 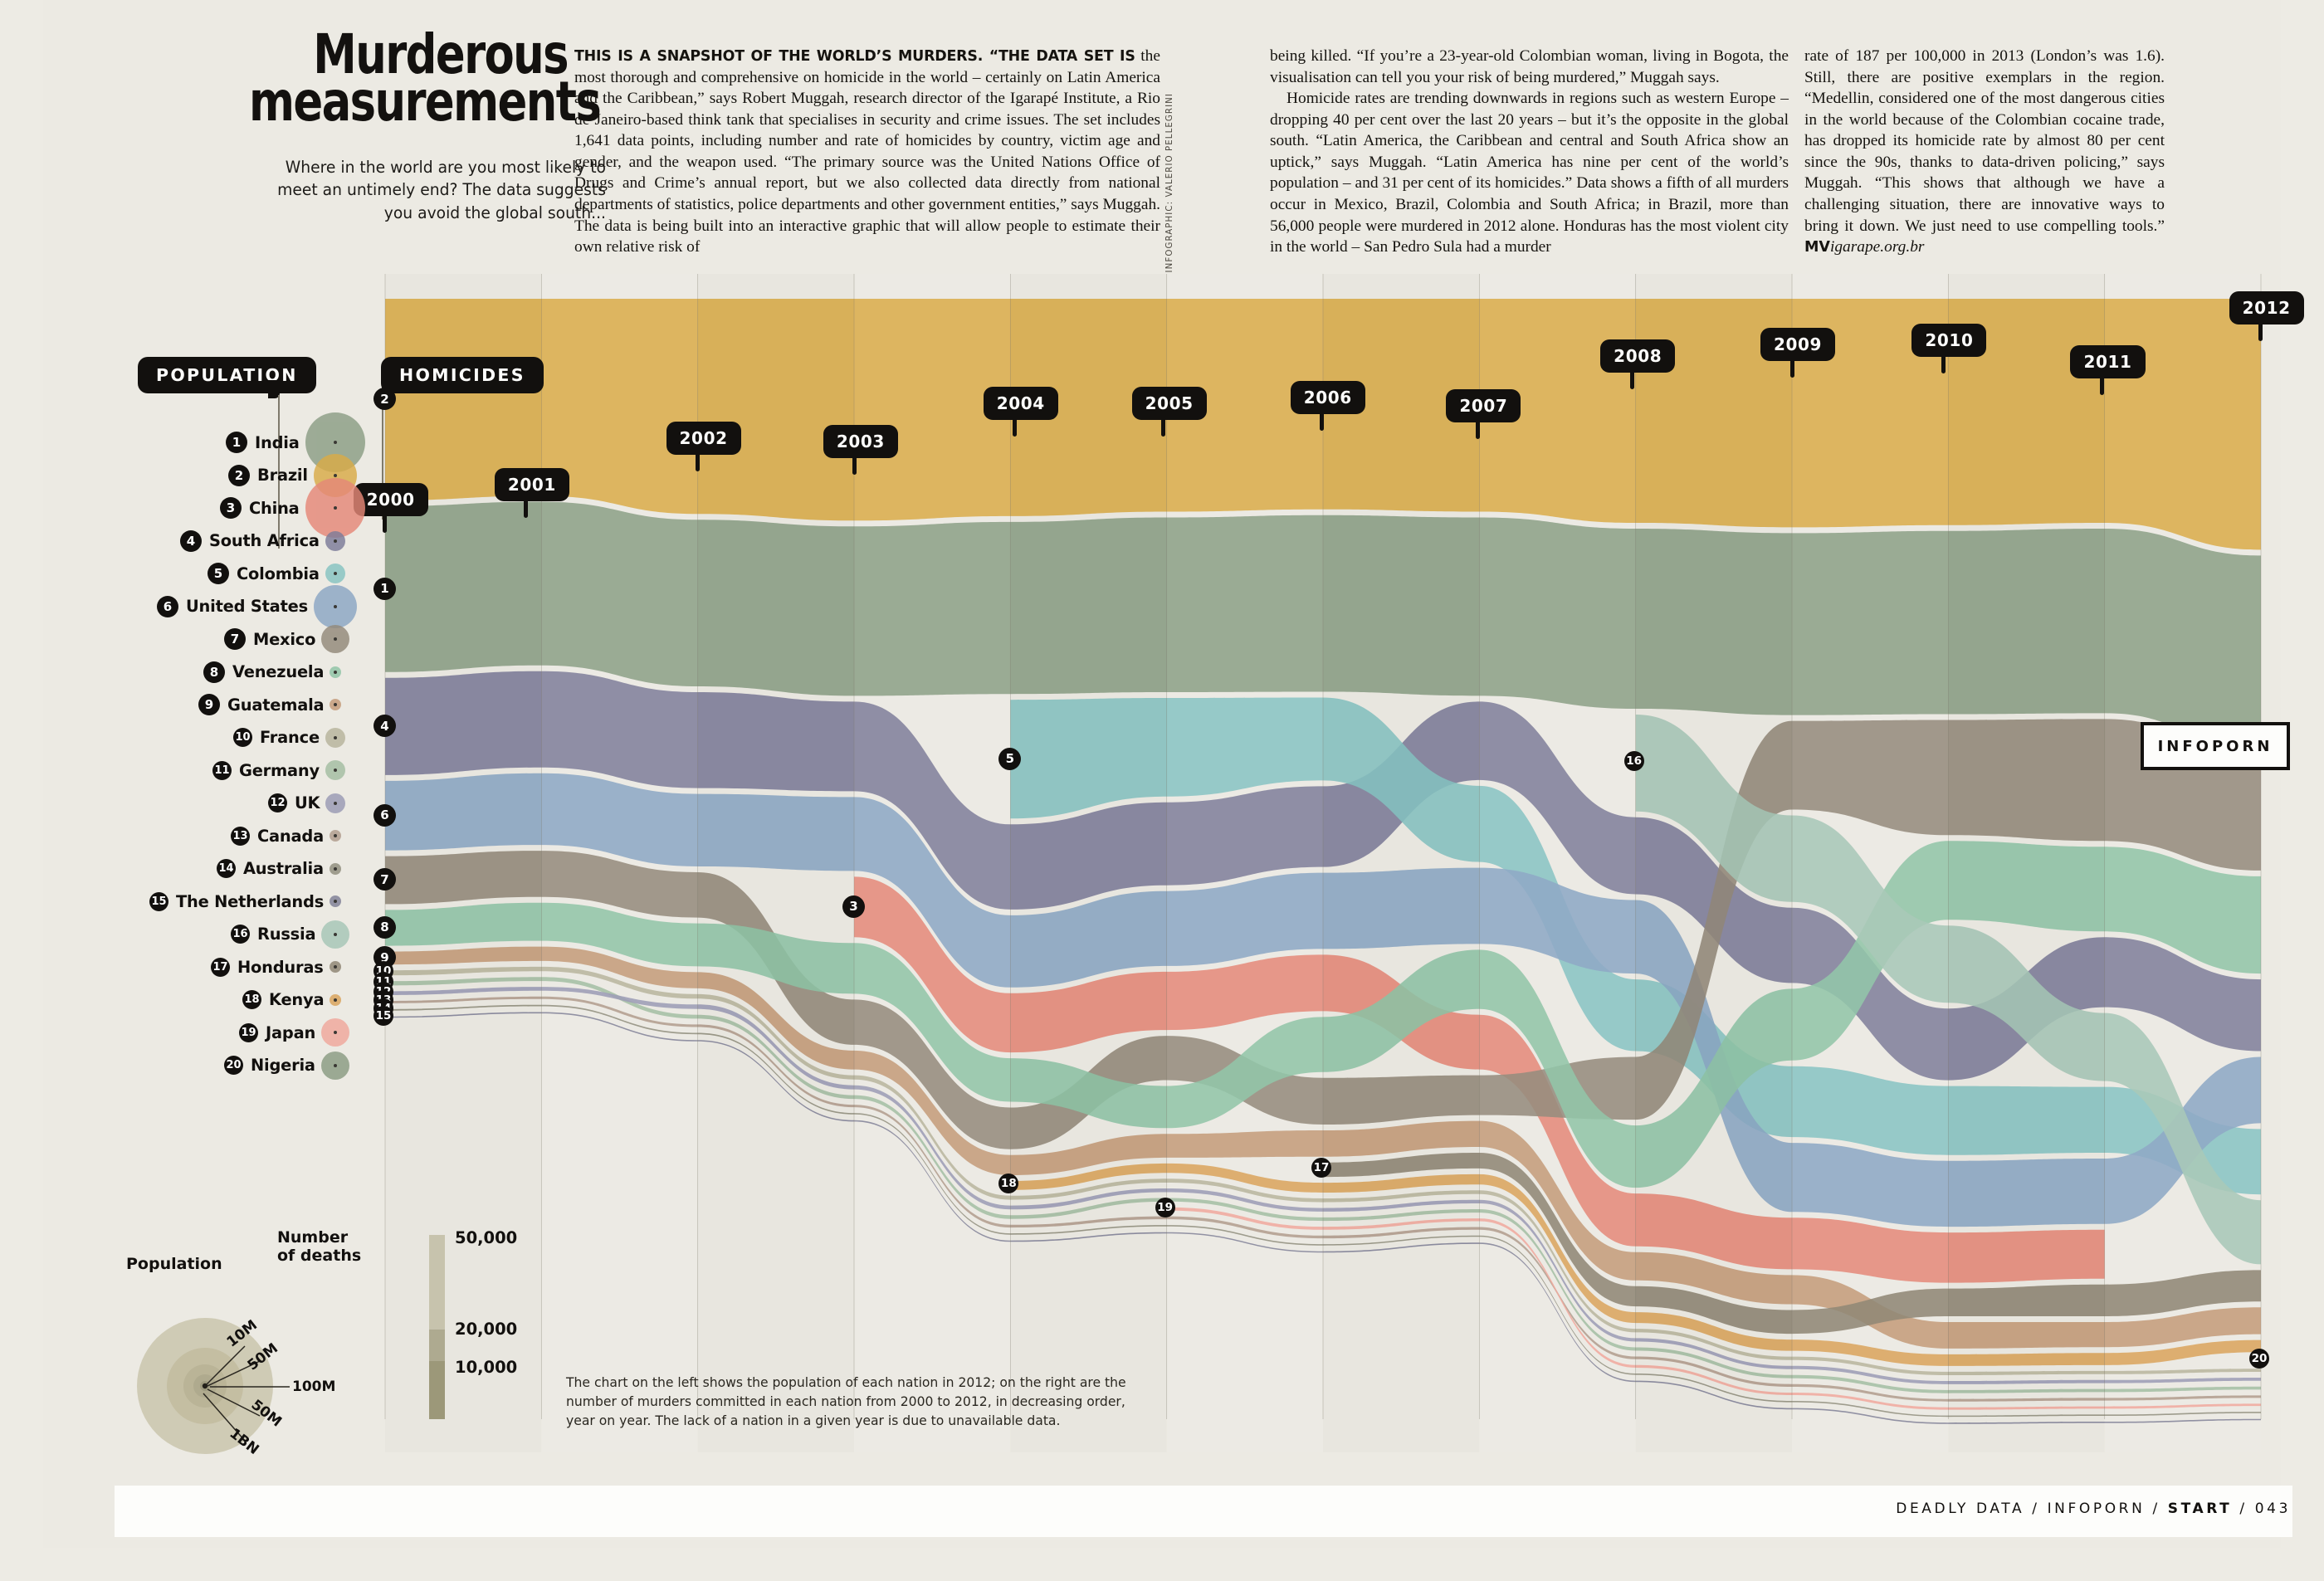 I want to click on rank-pill: 6, so click(x=167, y=606).